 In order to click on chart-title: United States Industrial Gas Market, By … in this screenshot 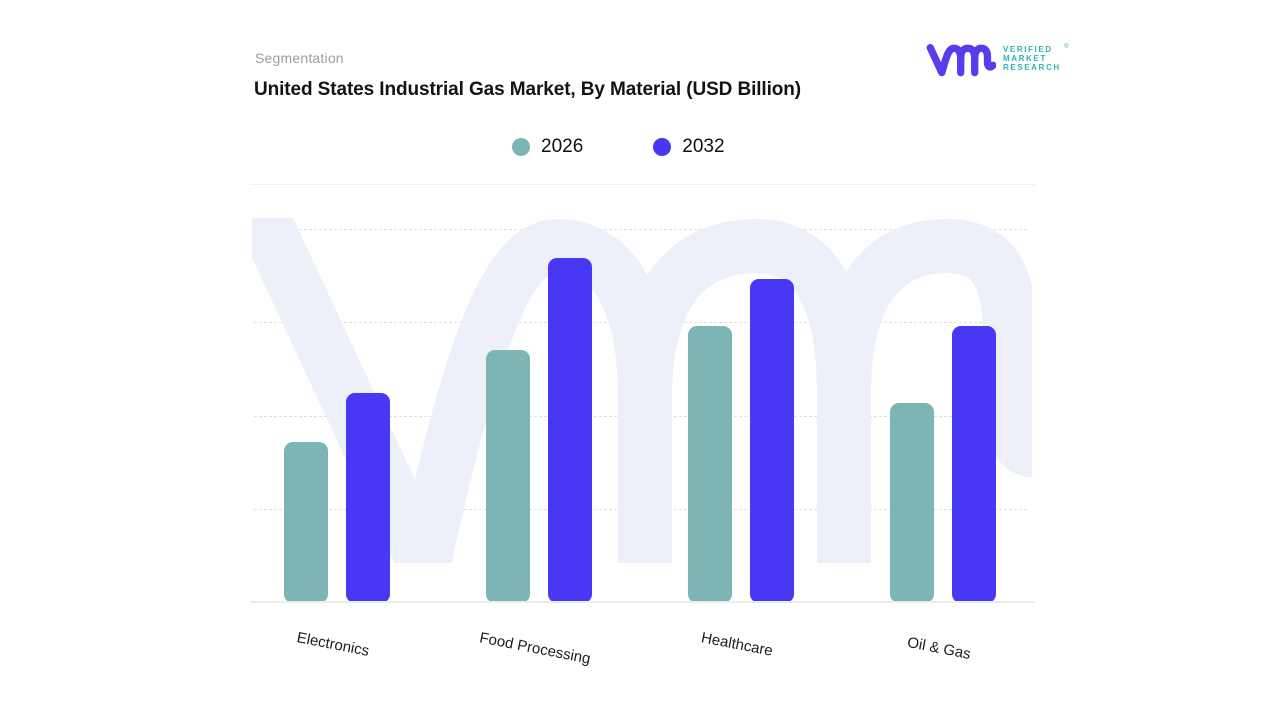, I will do `click(528, 89)`.